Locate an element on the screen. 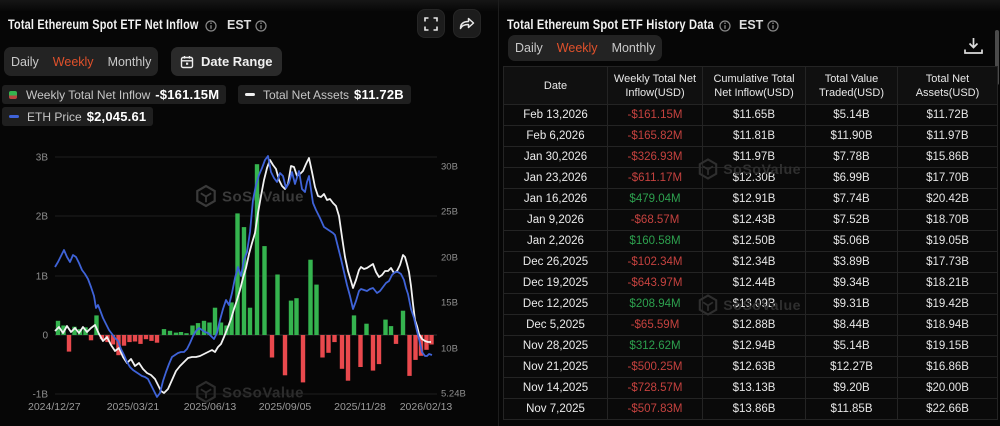  svg-text: 30B is located at coordinates (449, 167).